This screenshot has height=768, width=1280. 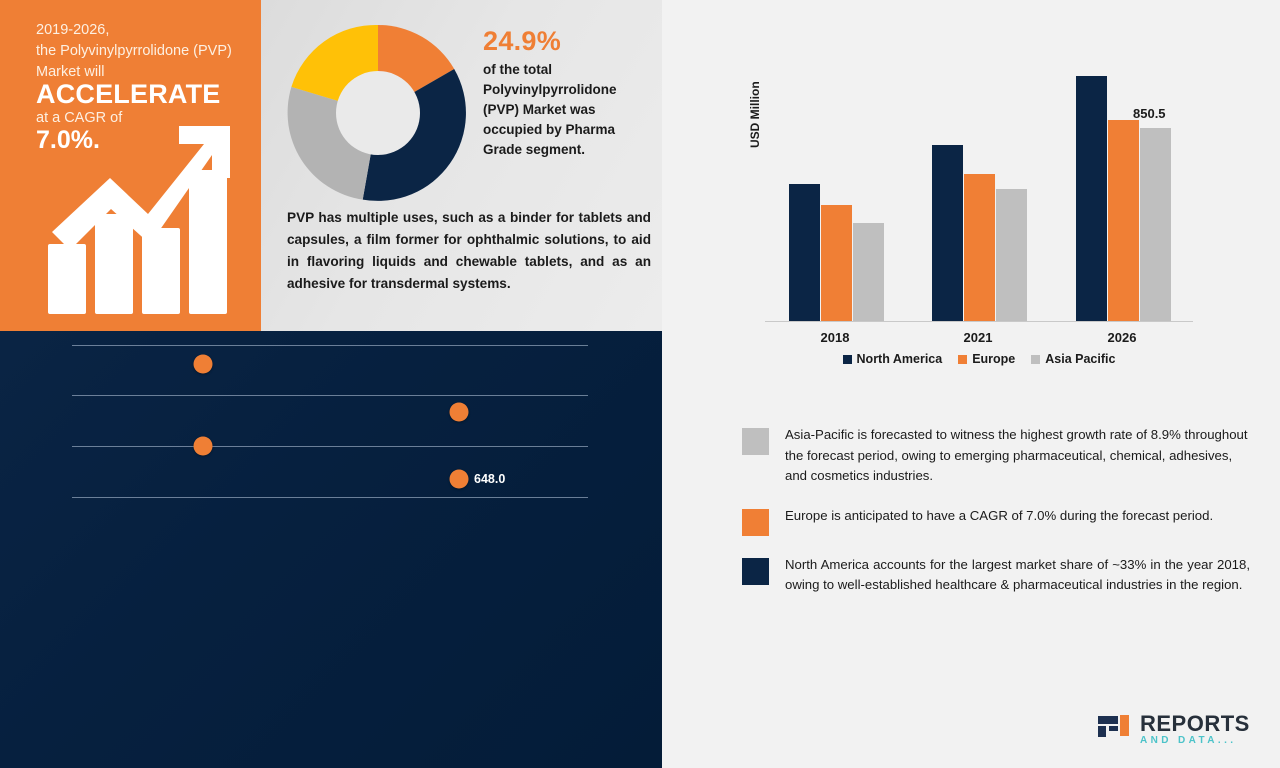 I want to click on insight-color-chip-europe, so click(x=755, y=522).